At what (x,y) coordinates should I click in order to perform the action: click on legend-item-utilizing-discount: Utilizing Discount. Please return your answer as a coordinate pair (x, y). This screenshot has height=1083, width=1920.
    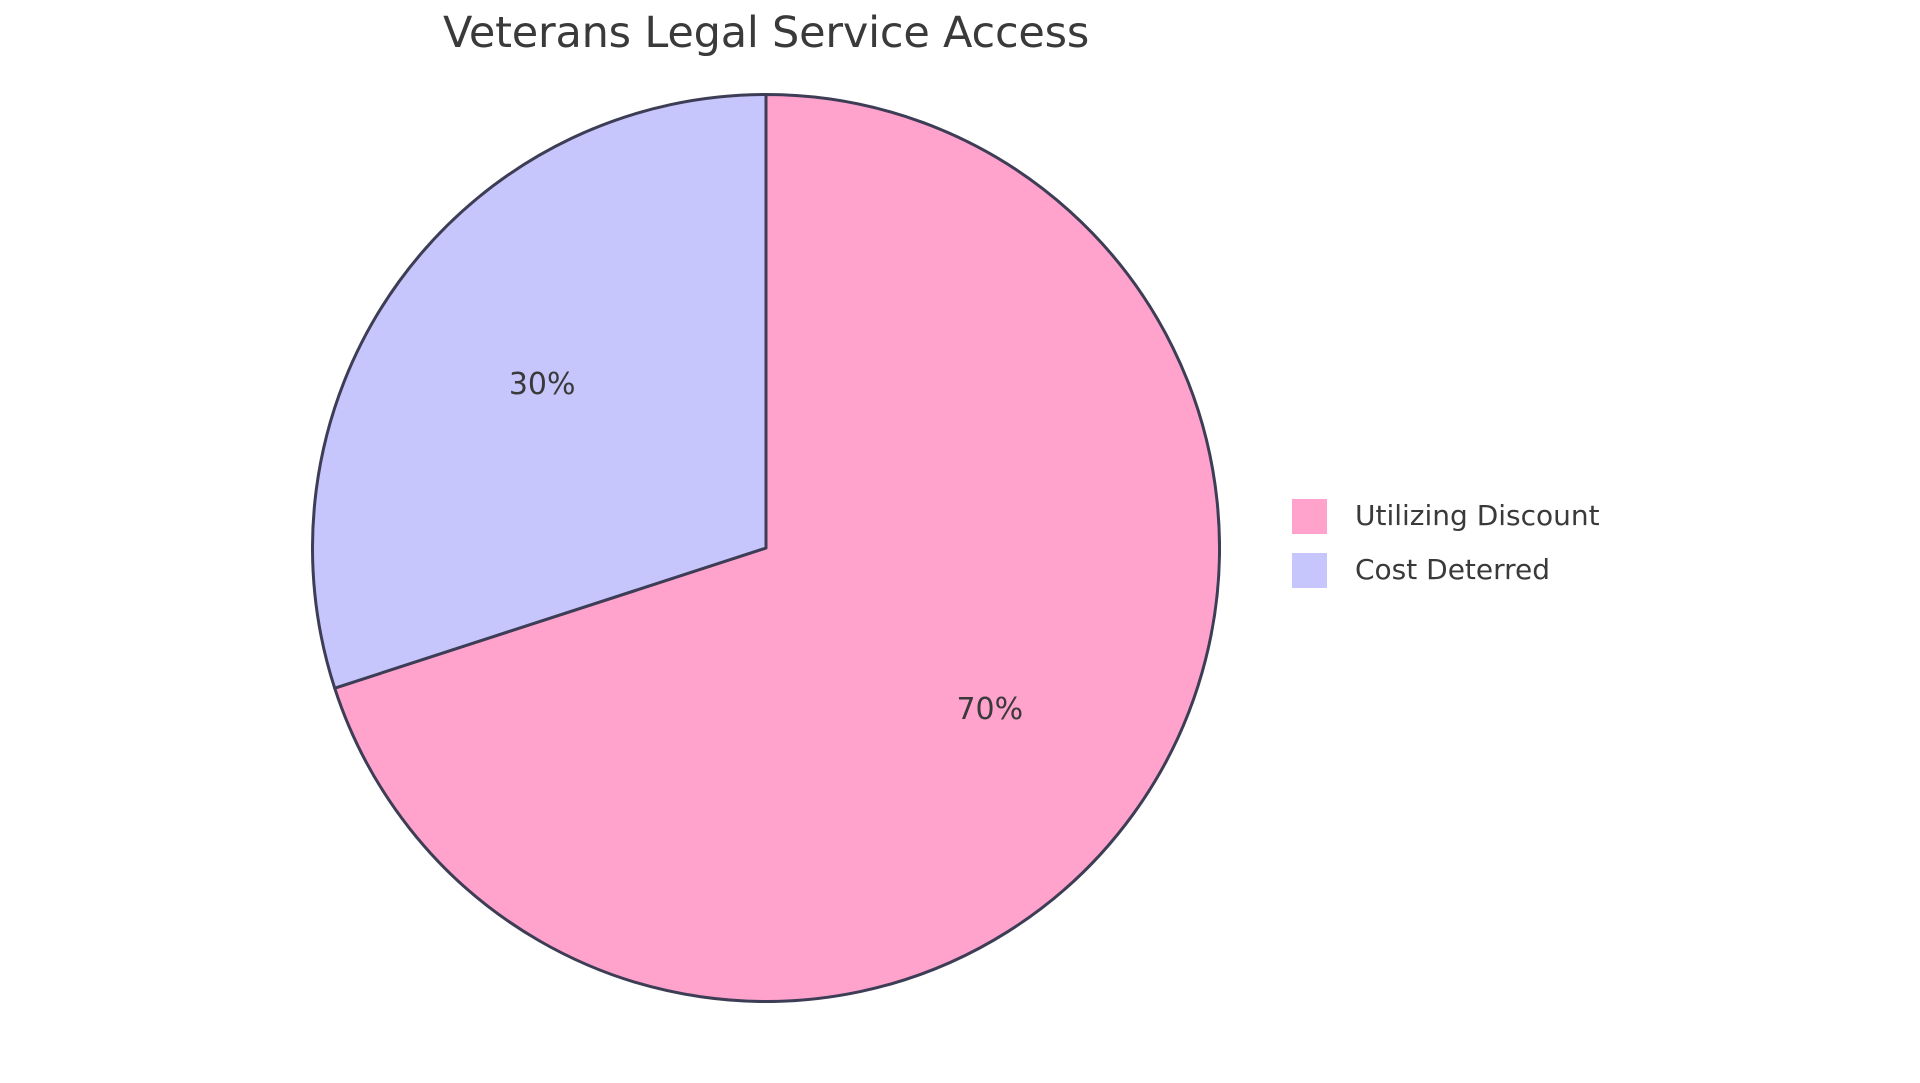
    Looking at the image, I should click on (1446, 516).